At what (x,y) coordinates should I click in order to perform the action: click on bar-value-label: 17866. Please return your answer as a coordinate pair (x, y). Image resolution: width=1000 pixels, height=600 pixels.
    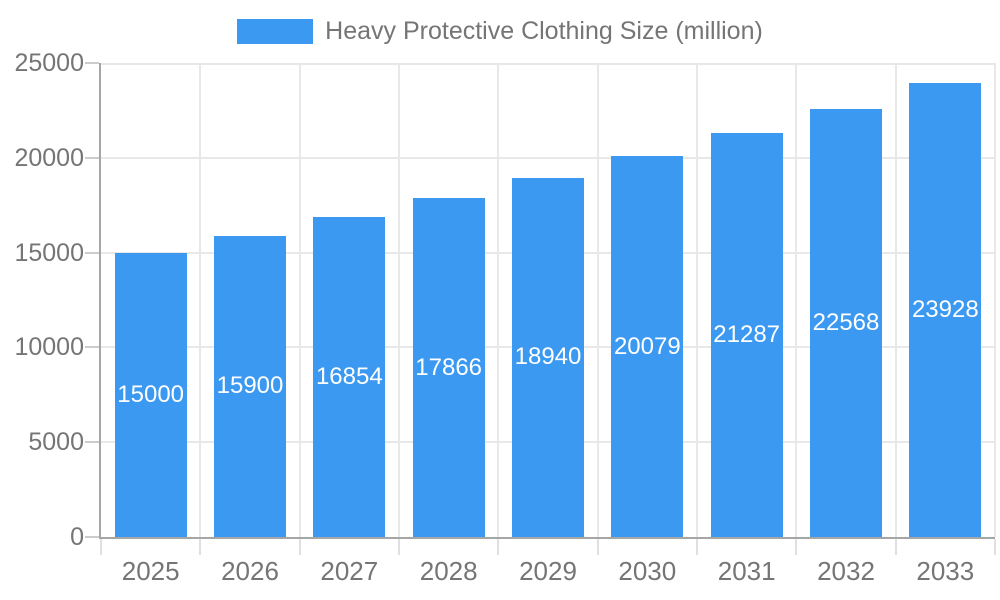
    Looking at the image, I should click on (449, 367).